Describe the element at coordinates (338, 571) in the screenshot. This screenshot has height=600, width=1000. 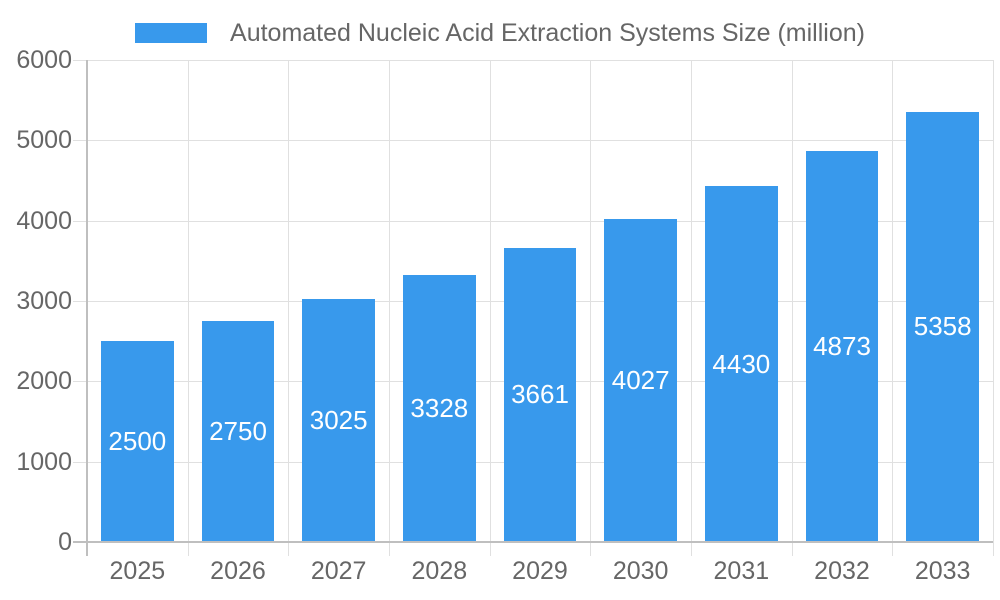
I see `x-axis-tick-label: 2027` at that location.